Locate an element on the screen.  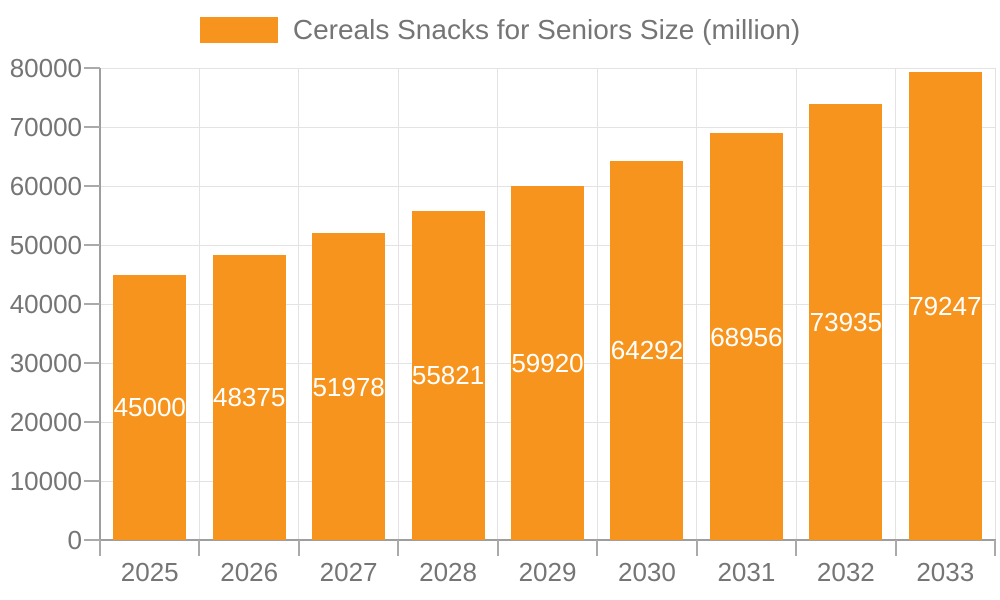
x-axis-line is located at coordinates (547, 540).